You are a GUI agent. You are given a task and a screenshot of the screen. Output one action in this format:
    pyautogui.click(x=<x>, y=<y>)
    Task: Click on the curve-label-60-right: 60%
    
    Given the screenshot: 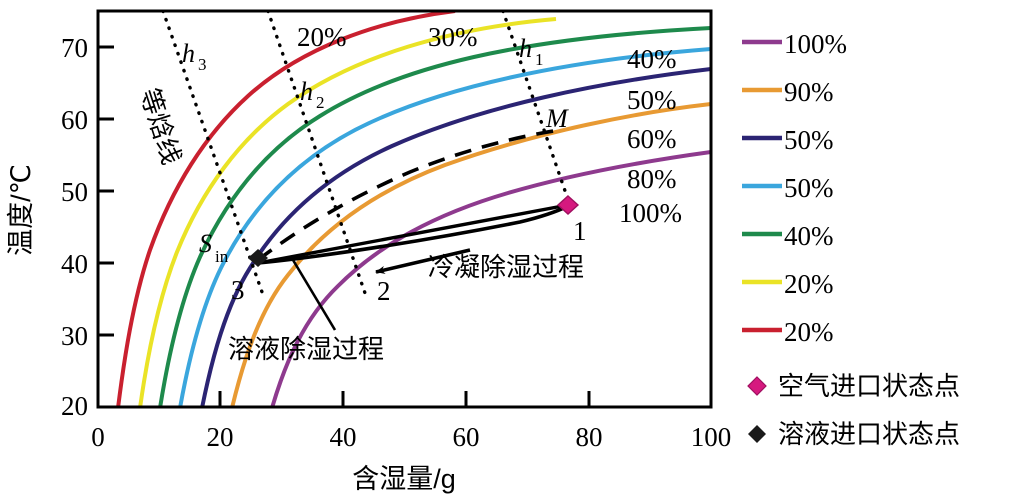 What is the action you would take?
    pyautogui.click(x=652, y=139)
    